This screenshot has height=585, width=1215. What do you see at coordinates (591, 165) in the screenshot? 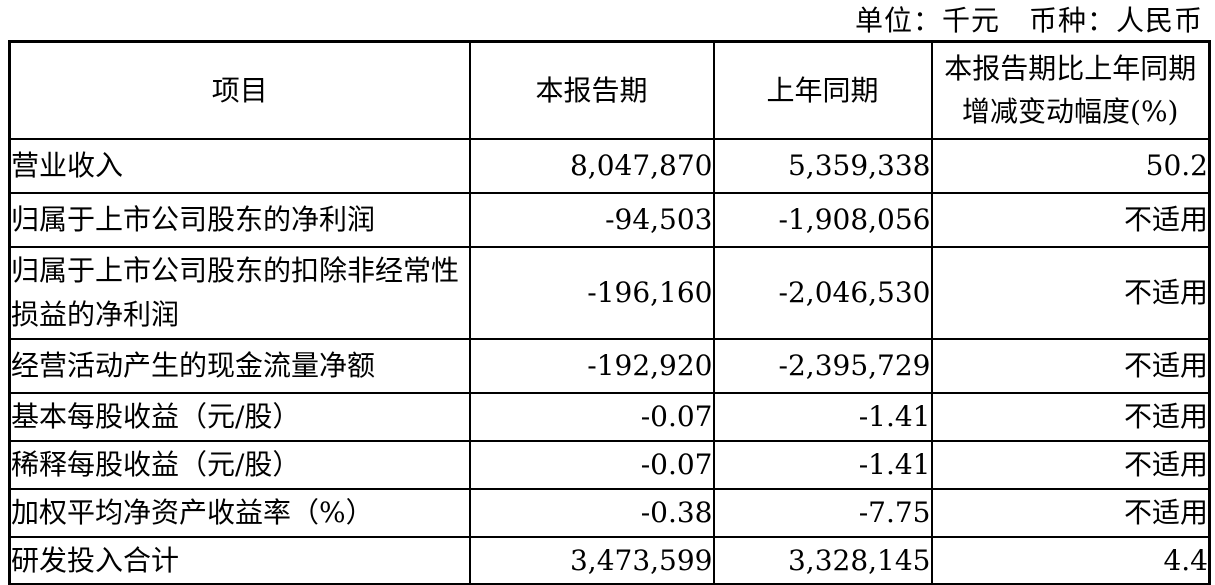
I see `cell-current-period: 8,047,870` at bounding box center [591, 165].